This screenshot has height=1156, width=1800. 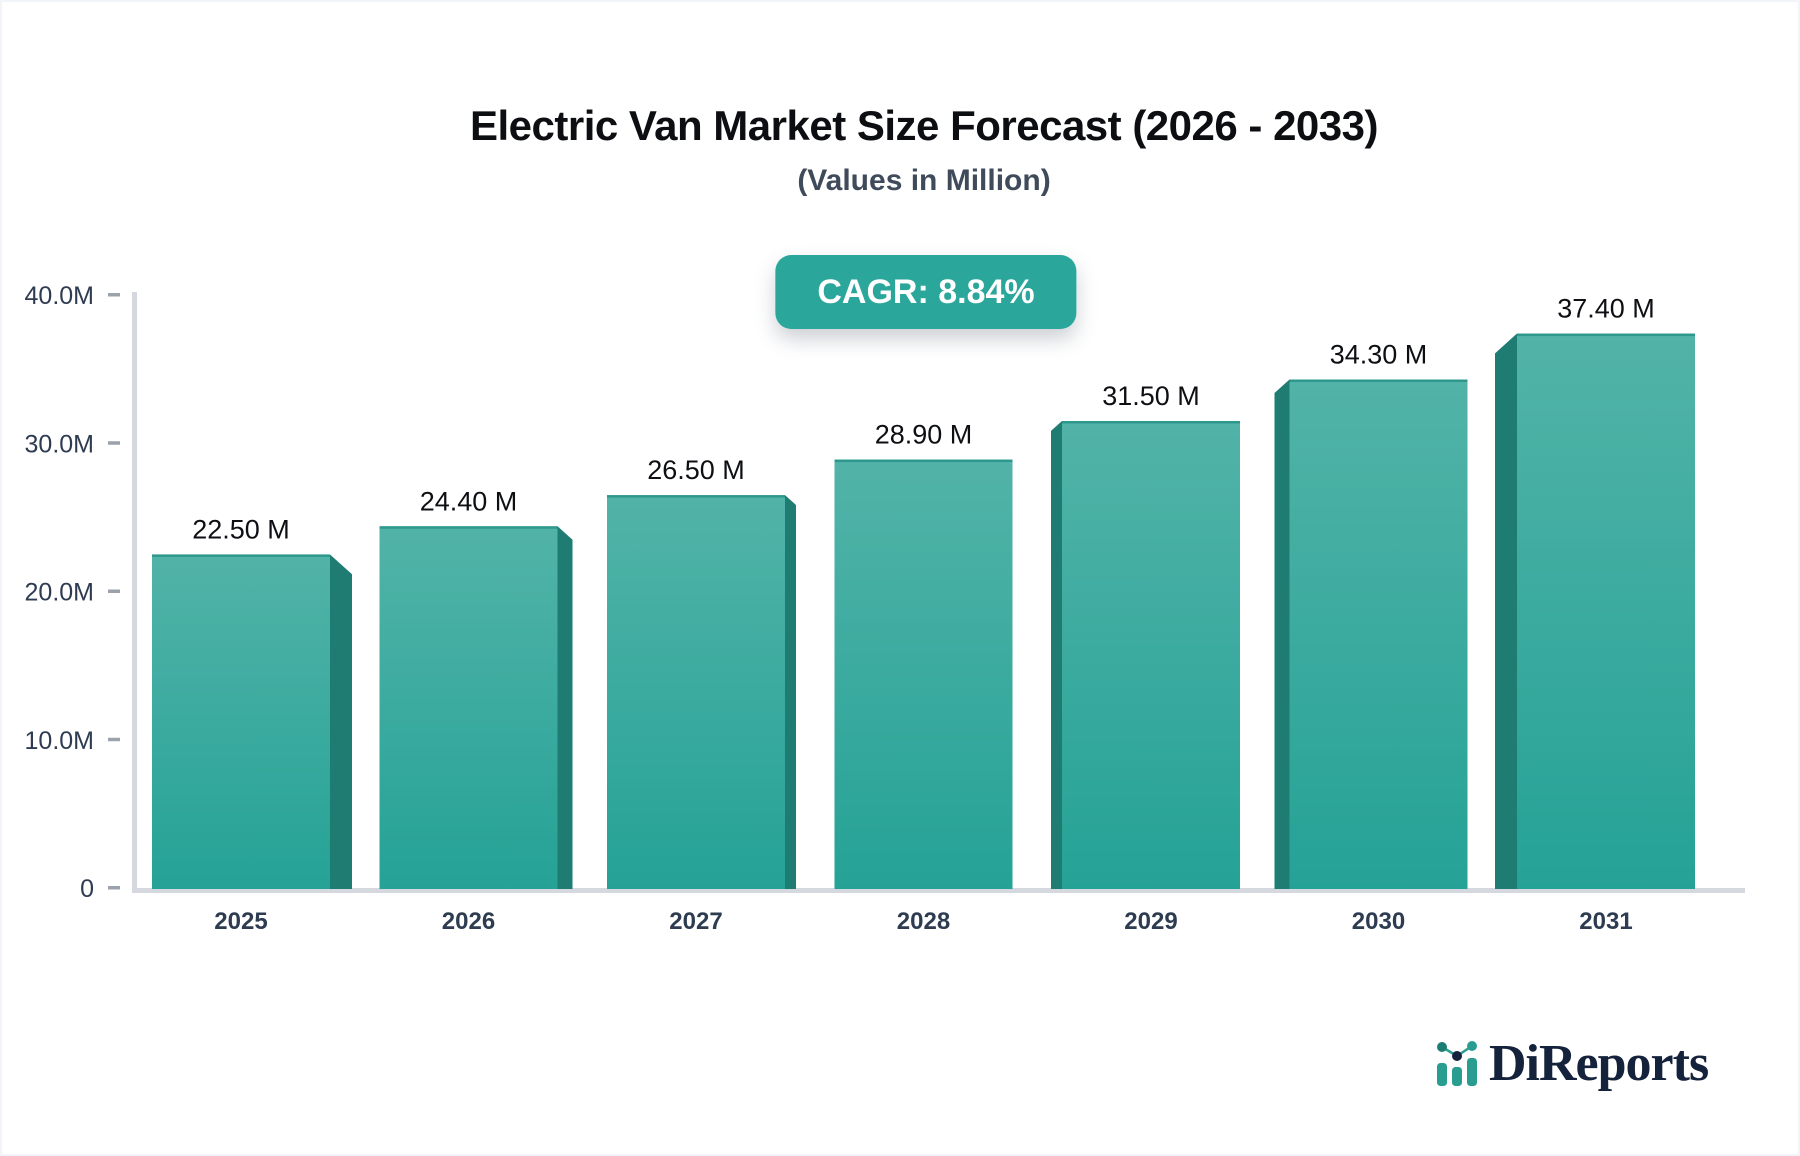 What do you see at coordinates (1379, 355) in the screenshot?
I see `bar-value-label: 34.30 M` at bounding box center [1379, 355].